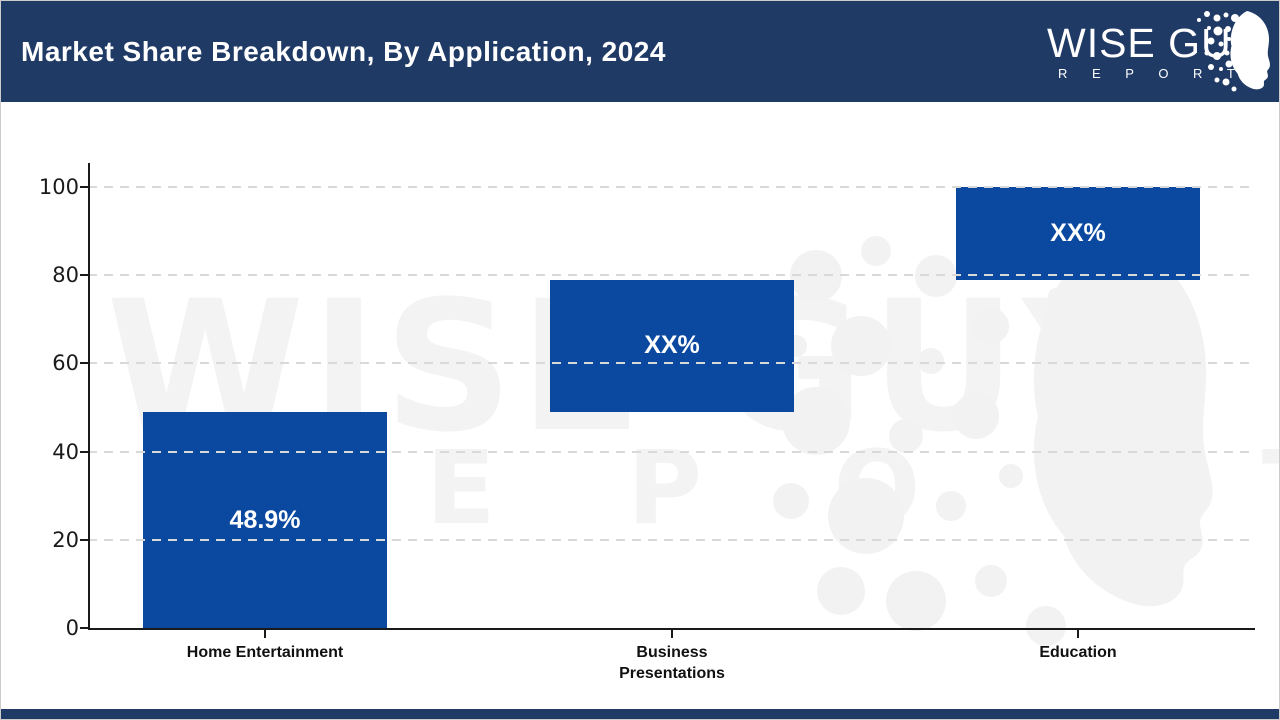 Image resolution: width=1280 pixels, height=720 pixels. I want to click on x-axis-label-education: Education, so click(1078, 652).